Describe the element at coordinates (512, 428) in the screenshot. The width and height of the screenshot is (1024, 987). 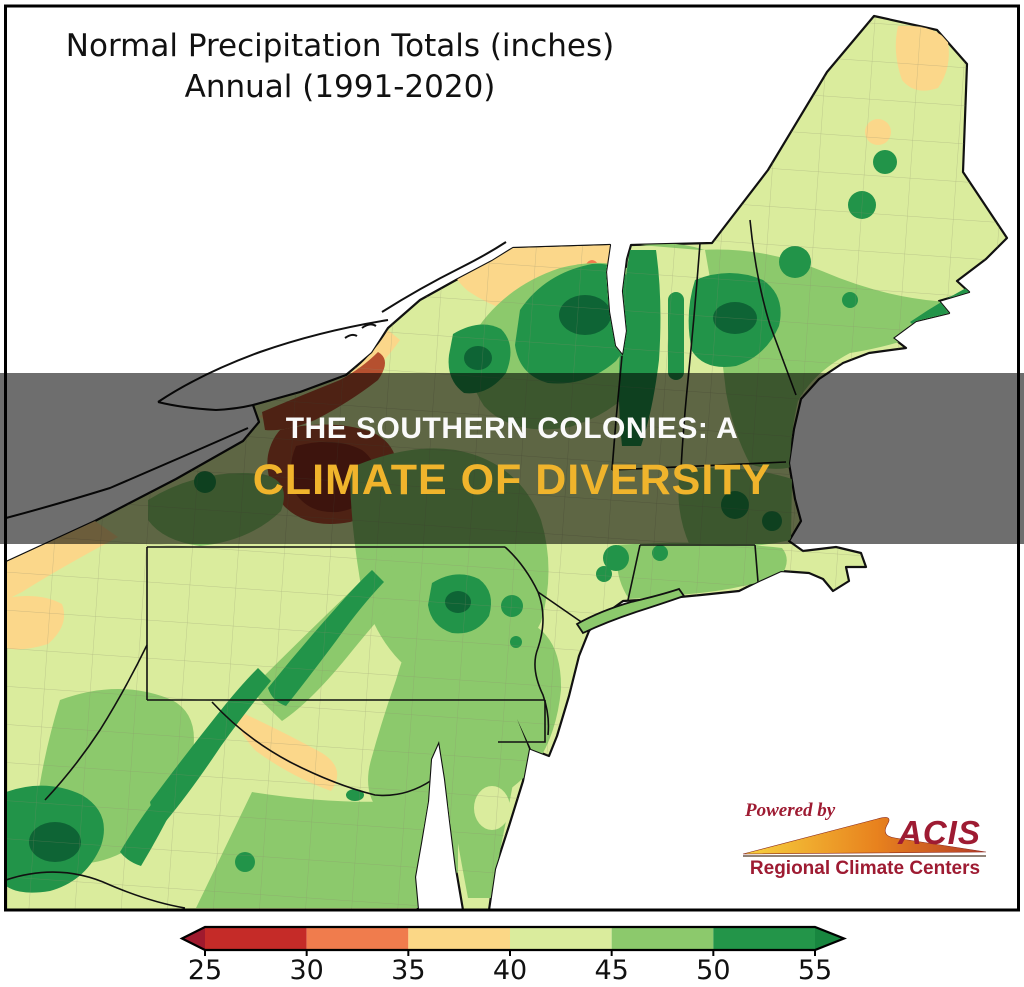
I see `banner-line1: THE SOUTHERN COLONIES: A` at that location.